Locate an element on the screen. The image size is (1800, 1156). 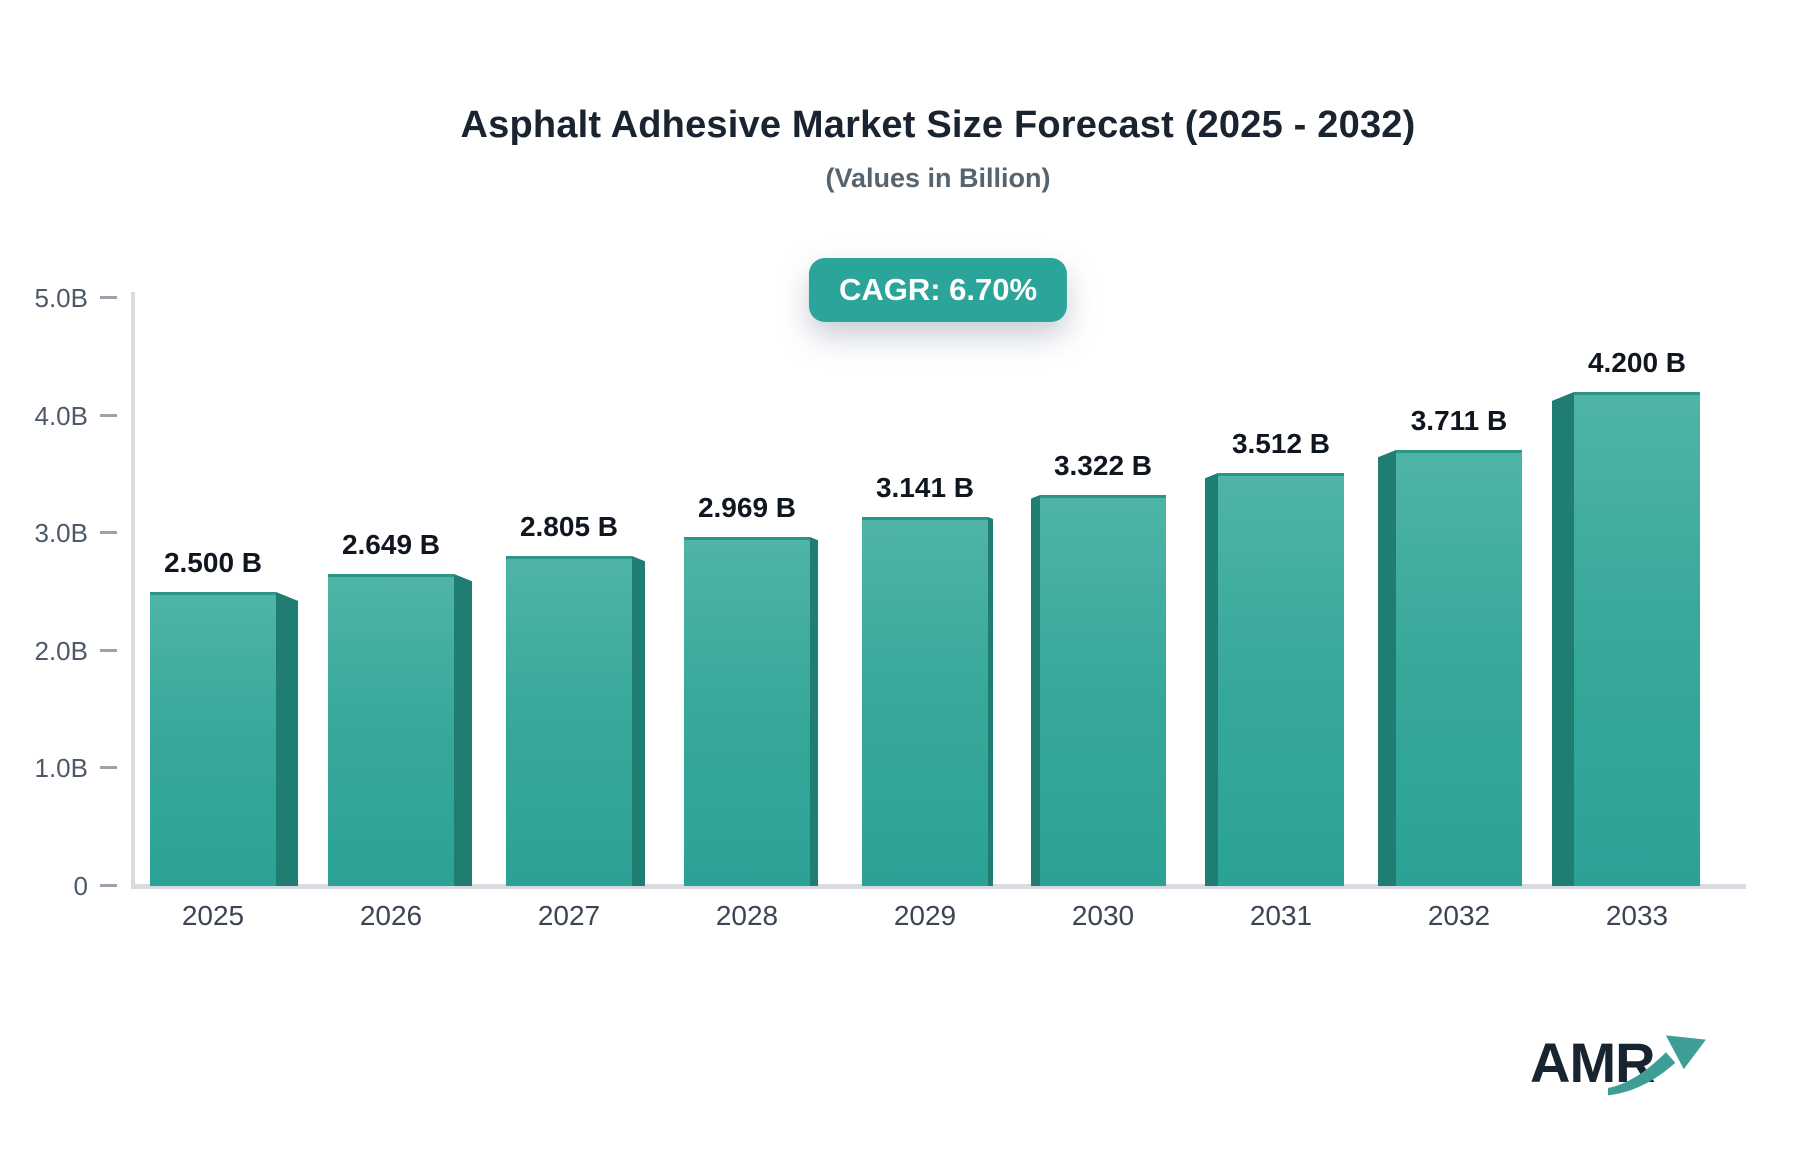
y-tick-label: 2.0B is located at coordinates (61, 650).